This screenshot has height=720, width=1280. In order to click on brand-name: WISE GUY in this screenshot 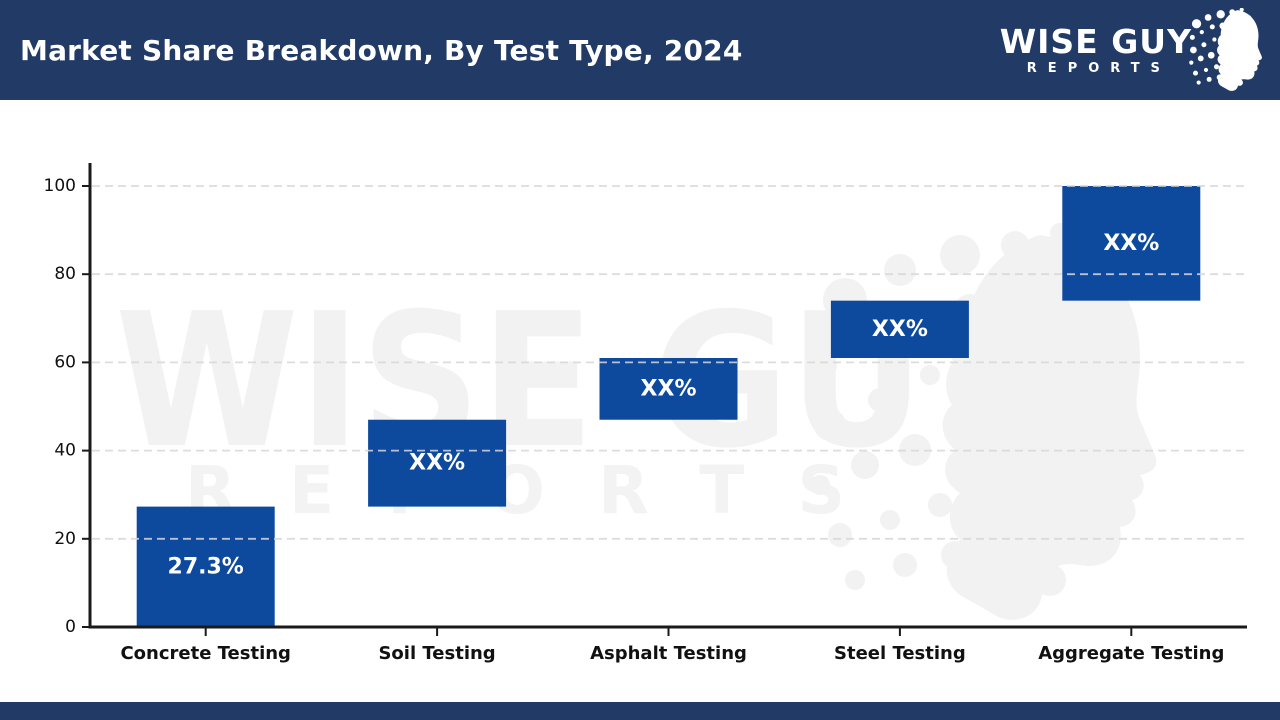, I will do `click(1095, 41)`.